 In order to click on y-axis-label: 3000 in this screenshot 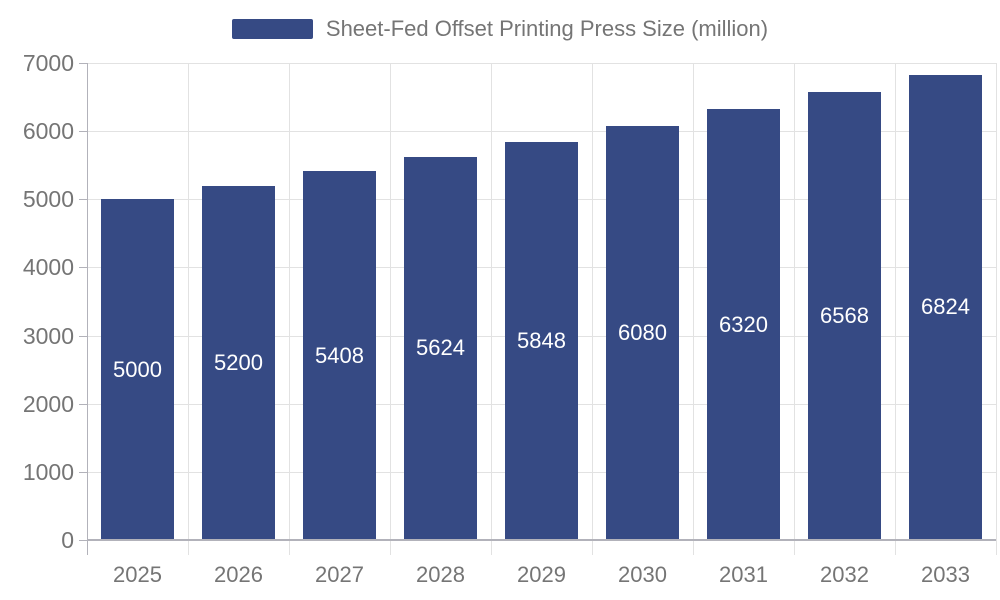, I will do `click(48, 335)`.